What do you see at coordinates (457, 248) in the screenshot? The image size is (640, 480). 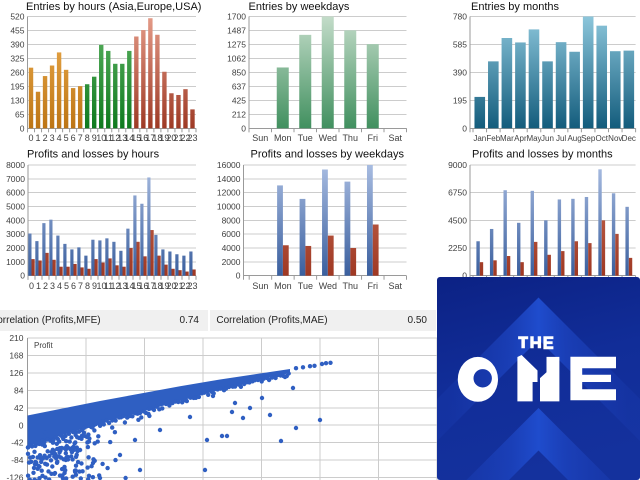 I see `svg-text: 2250` at bounding box center [457, 248].